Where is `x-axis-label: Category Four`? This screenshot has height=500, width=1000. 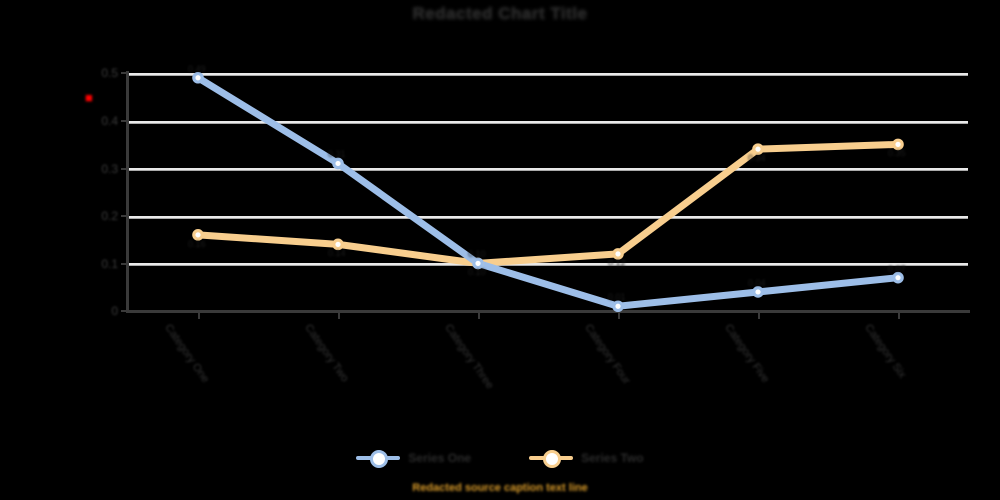
x-axis-label: Category Four is located at coordinates (607, 354).